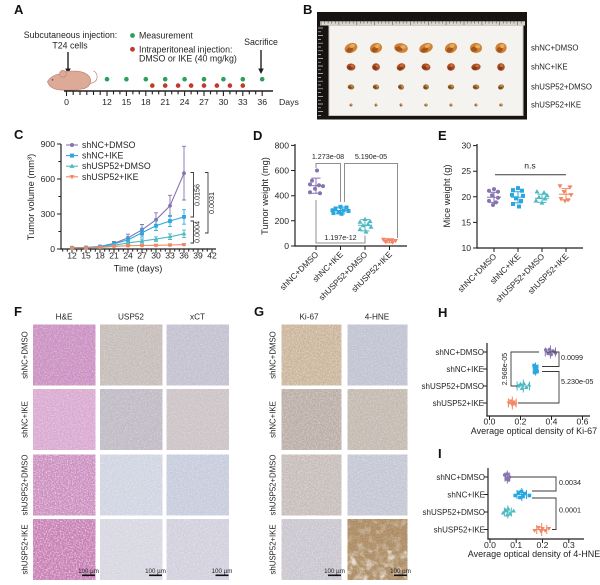 The width and height of the screenshot is (600, 585). What do you see at coordinates (371, 156) in the screenshot?
I see `svg-text: 5.190e-05` at bounding box center [371, 156].